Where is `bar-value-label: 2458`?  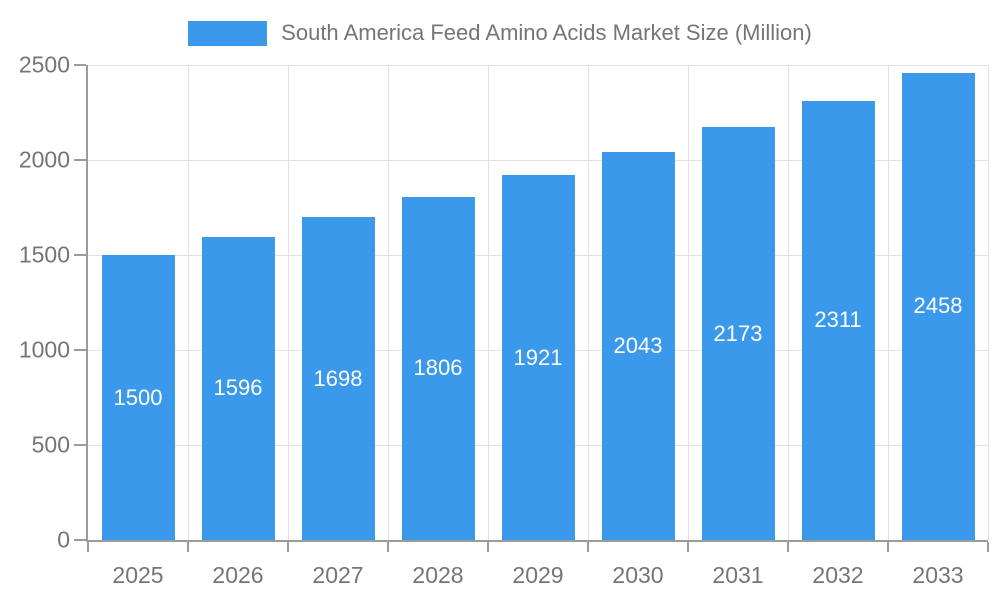
bar-value-label: 2458 is located at coordinates (938, 306).